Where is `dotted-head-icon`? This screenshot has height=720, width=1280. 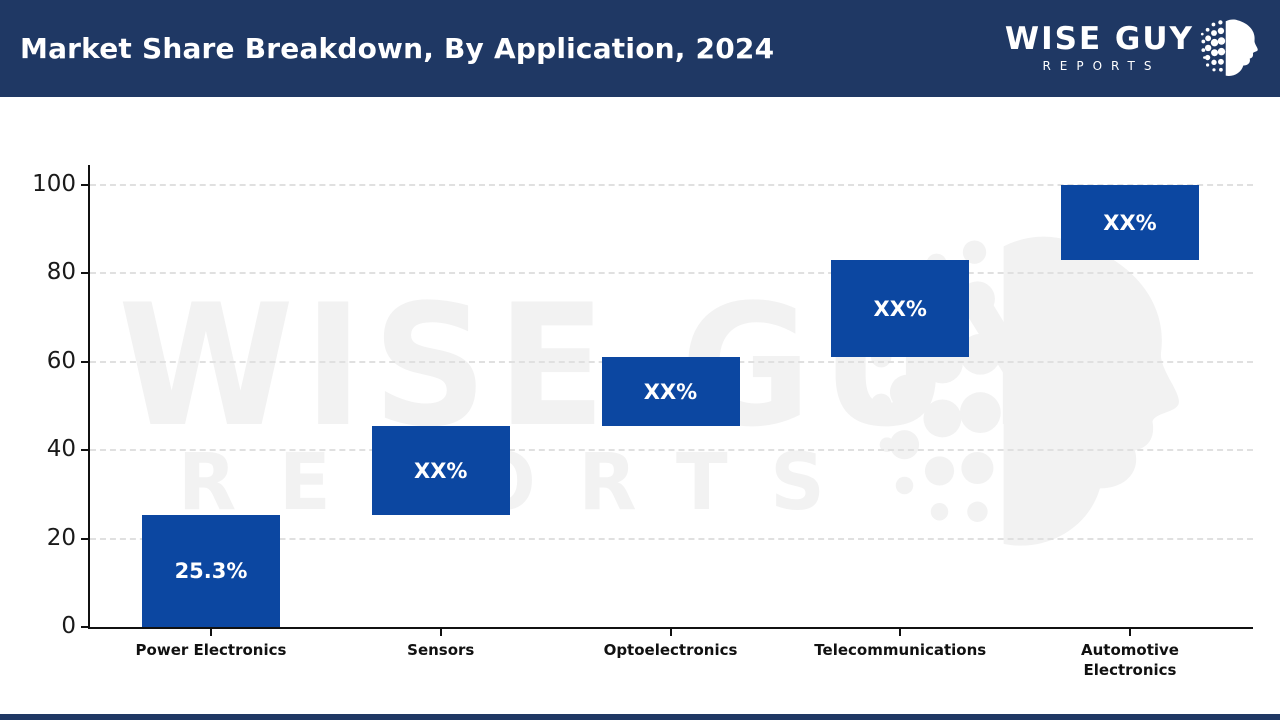
dotted-head-icon is located at coordinates (1229, 47).